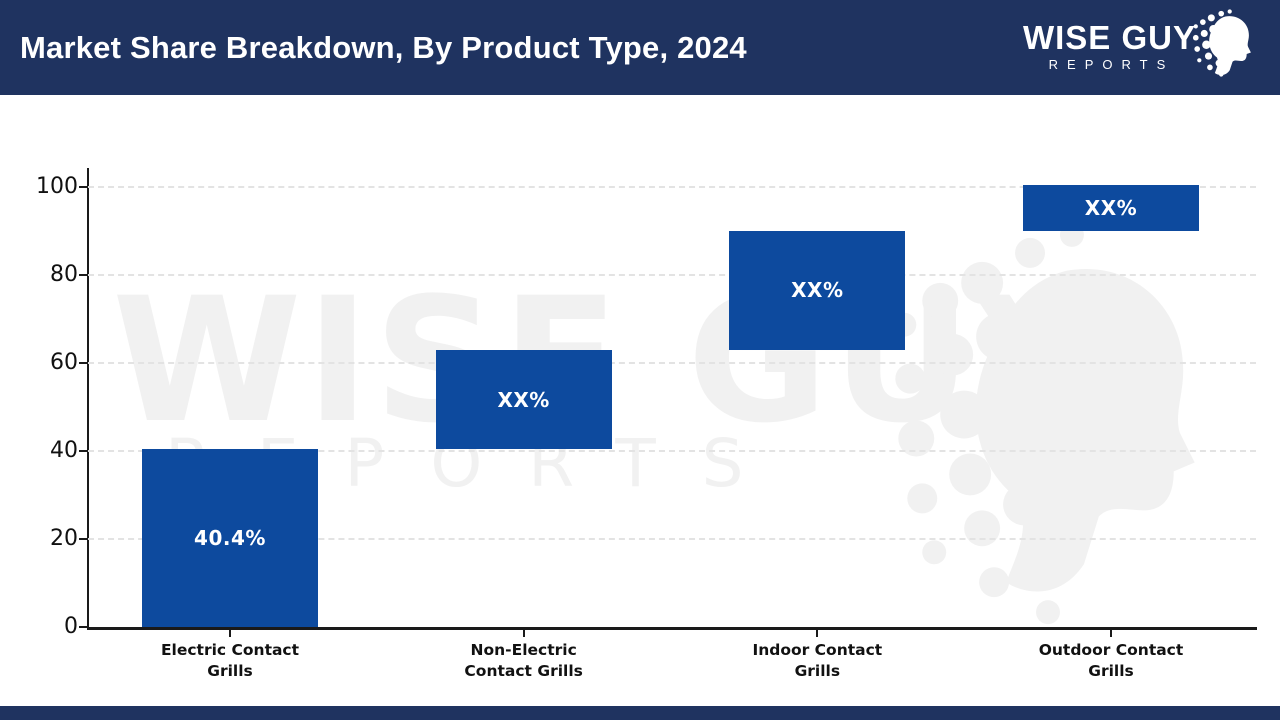  What do you see at coordinates (64, 274) in the screenshot?
I see `y-axis-tick-label: 80` at bounding box center [64, 274].